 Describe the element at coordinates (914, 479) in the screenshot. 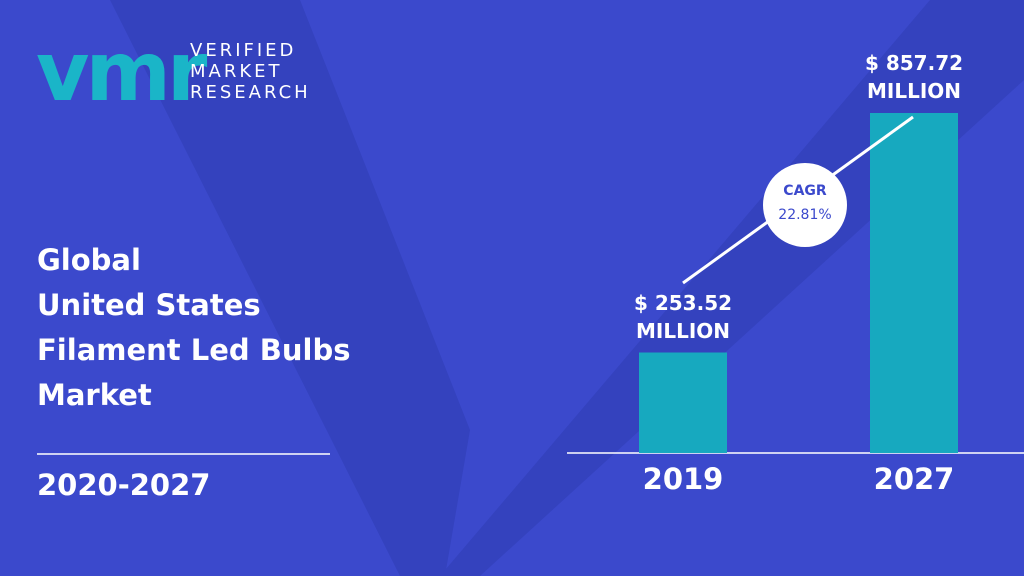

I see `x-tick-label: 2027` at that location.